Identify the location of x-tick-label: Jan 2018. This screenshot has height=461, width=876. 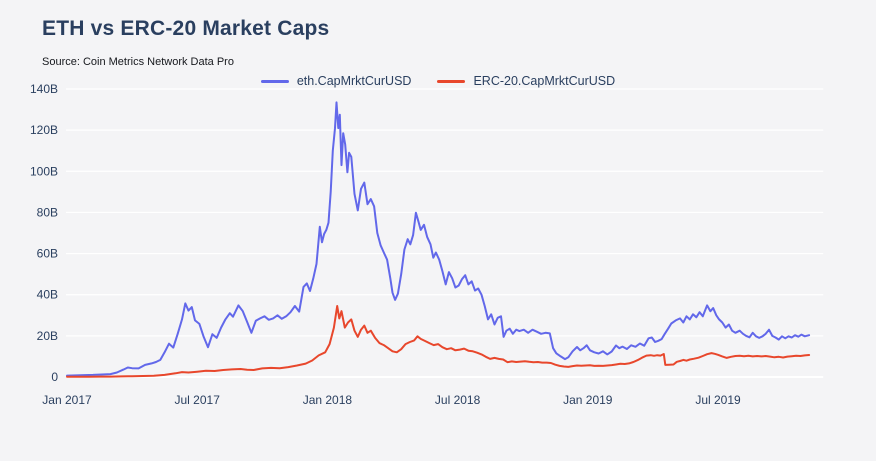
(328, 400).